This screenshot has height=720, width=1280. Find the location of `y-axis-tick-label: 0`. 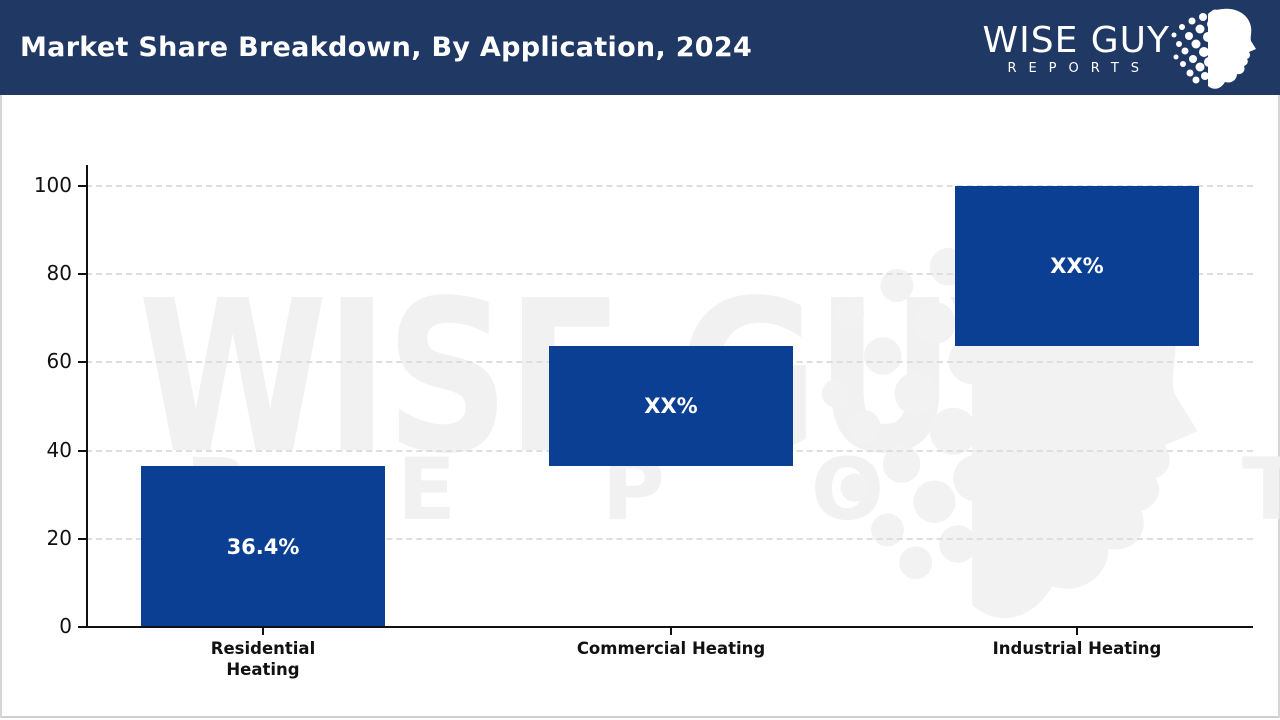

y-axis-tick-label: 0 is located at coordinates (65, 626).